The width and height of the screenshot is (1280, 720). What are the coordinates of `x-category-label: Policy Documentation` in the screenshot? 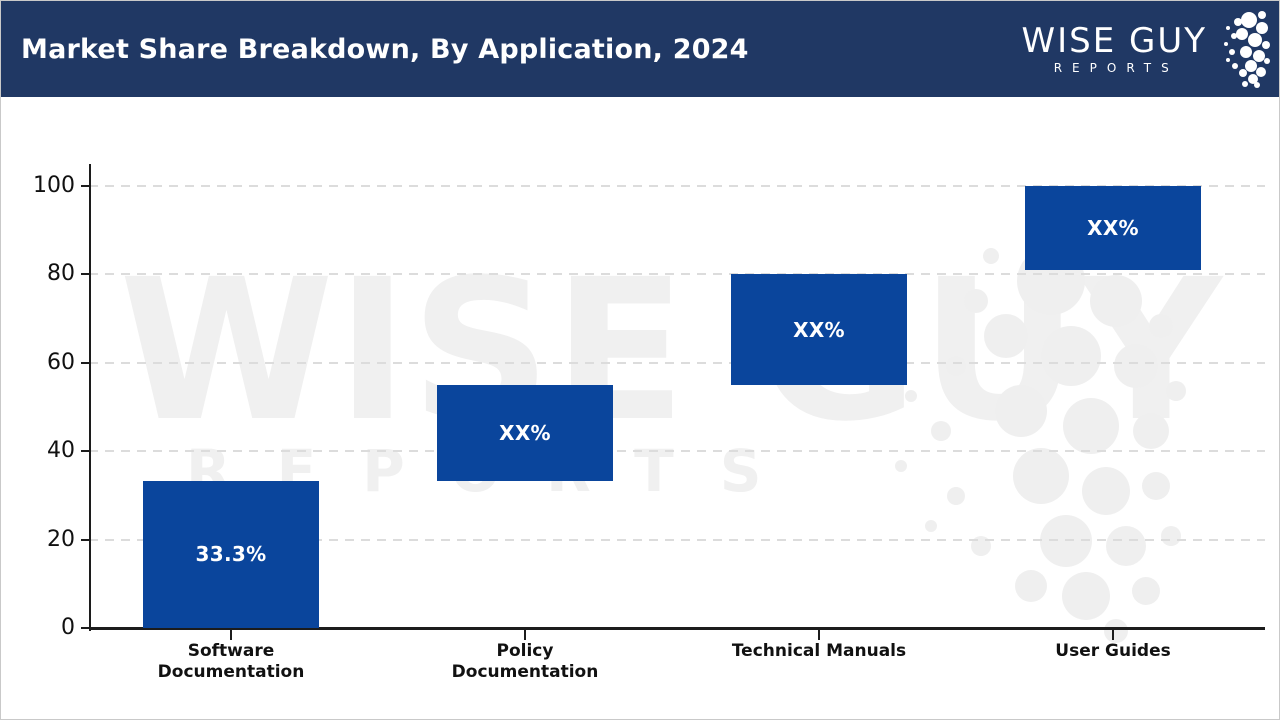 It's located at (525, 661).